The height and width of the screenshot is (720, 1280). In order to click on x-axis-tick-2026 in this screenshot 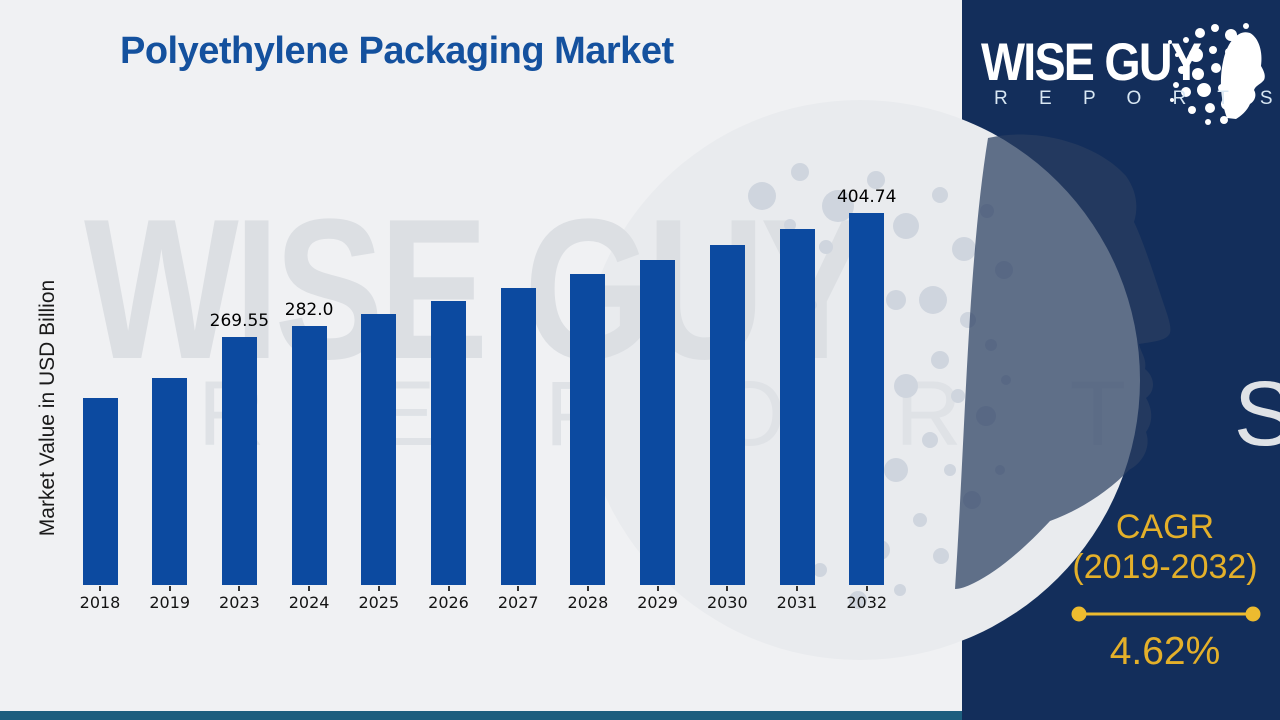, I will do `click(448, 588)`.